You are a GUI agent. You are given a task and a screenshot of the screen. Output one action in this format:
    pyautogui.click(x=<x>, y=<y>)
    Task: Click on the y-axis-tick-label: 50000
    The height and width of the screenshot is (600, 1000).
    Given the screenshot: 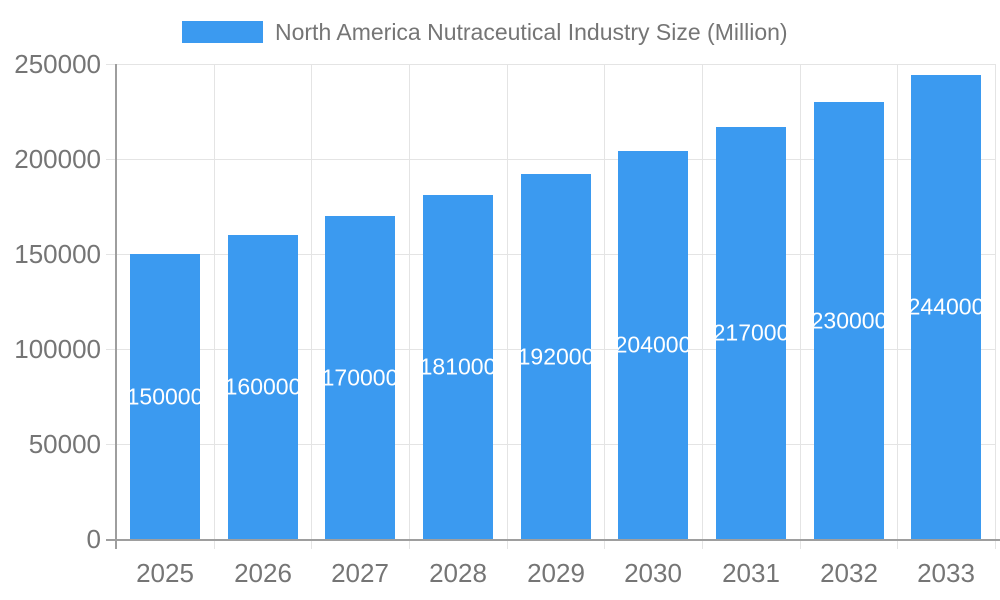 What is the action you would take?
    pyautogui.click(x=64, y=444)
    